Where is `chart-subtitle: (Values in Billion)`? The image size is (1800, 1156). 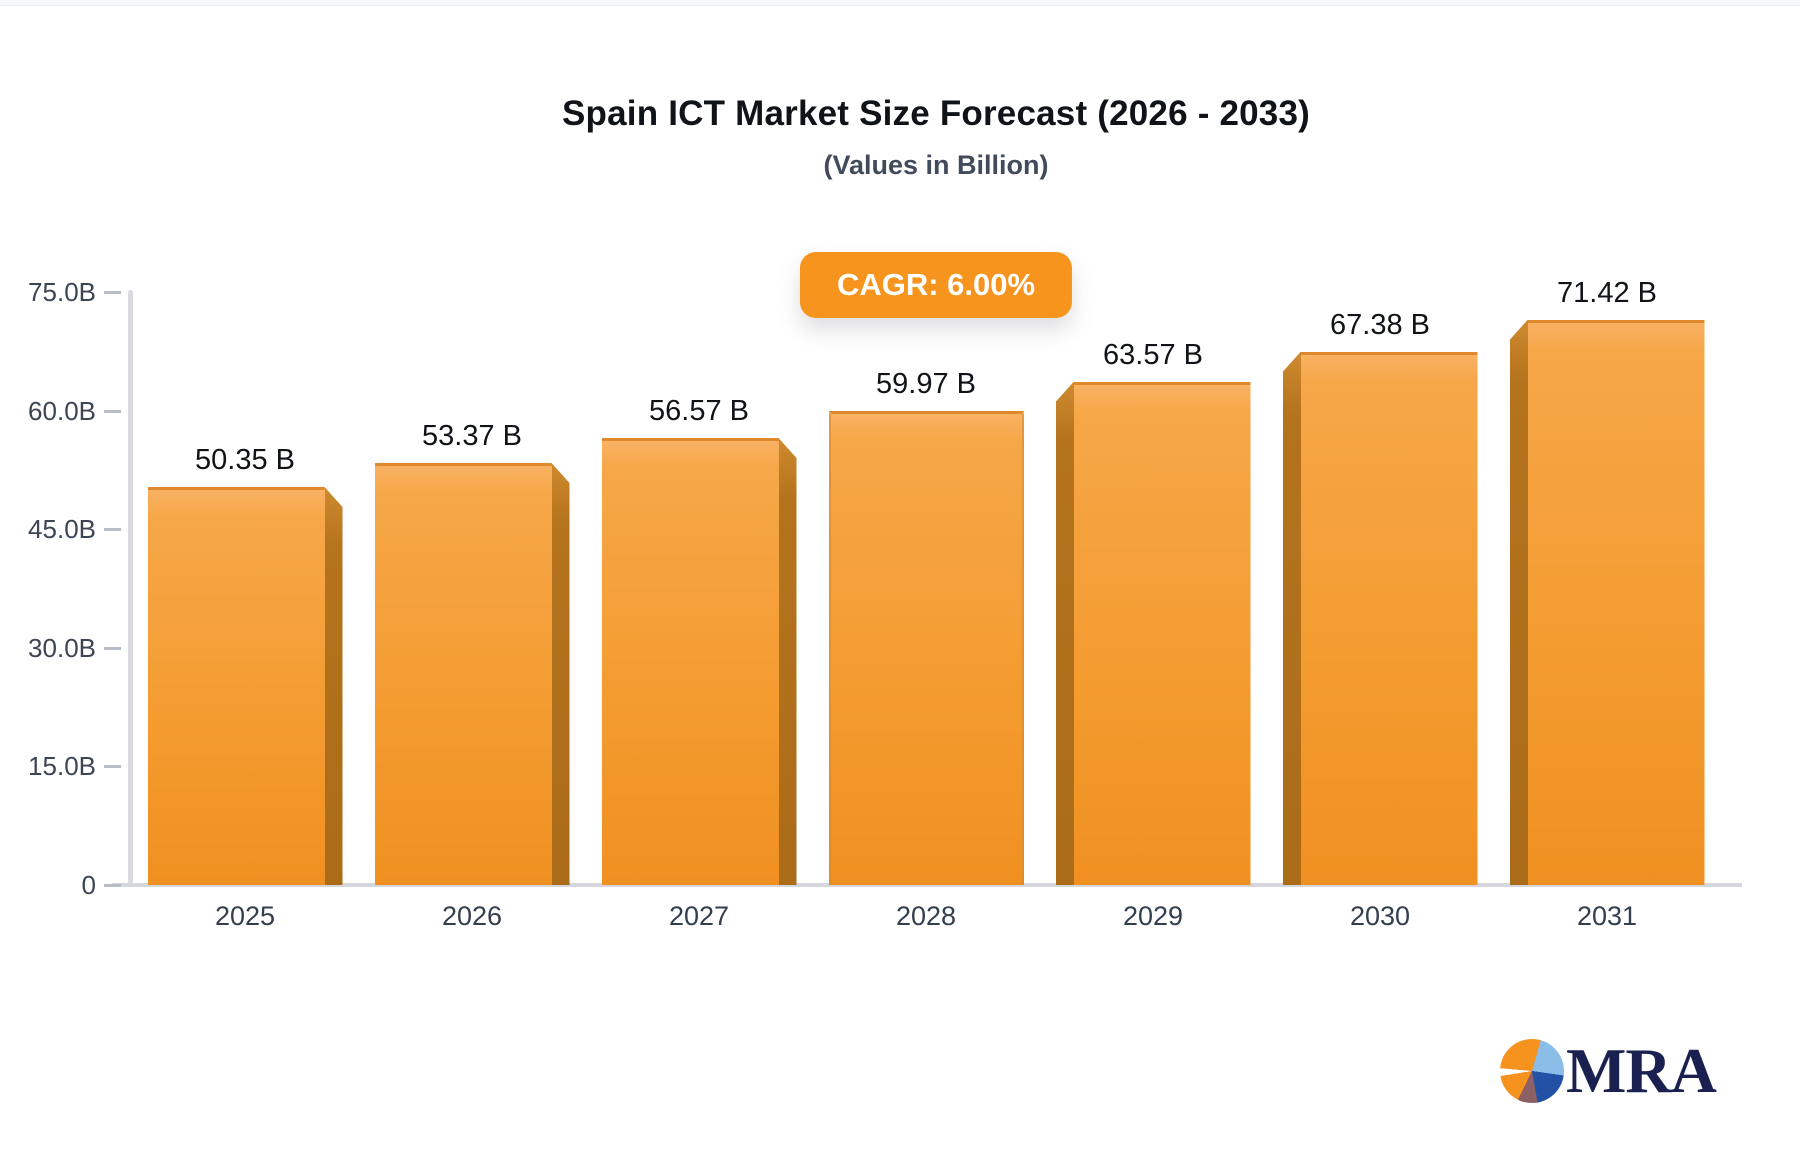 chart-subtitle: (Values in Billion) is located at coordinates (936, 165).